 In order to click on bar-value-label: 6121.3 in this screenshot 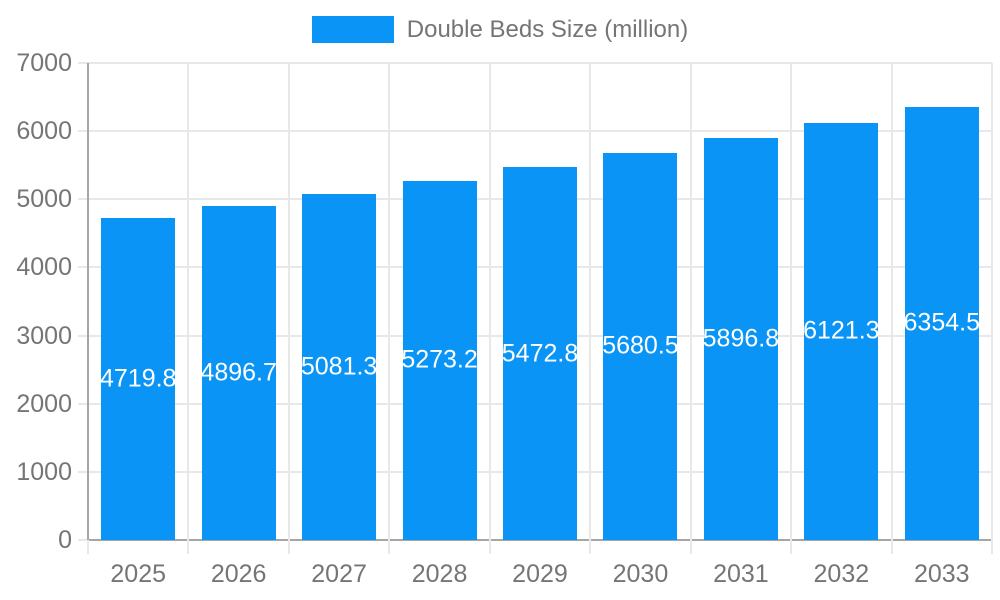, I will do `click(841, 330)`.